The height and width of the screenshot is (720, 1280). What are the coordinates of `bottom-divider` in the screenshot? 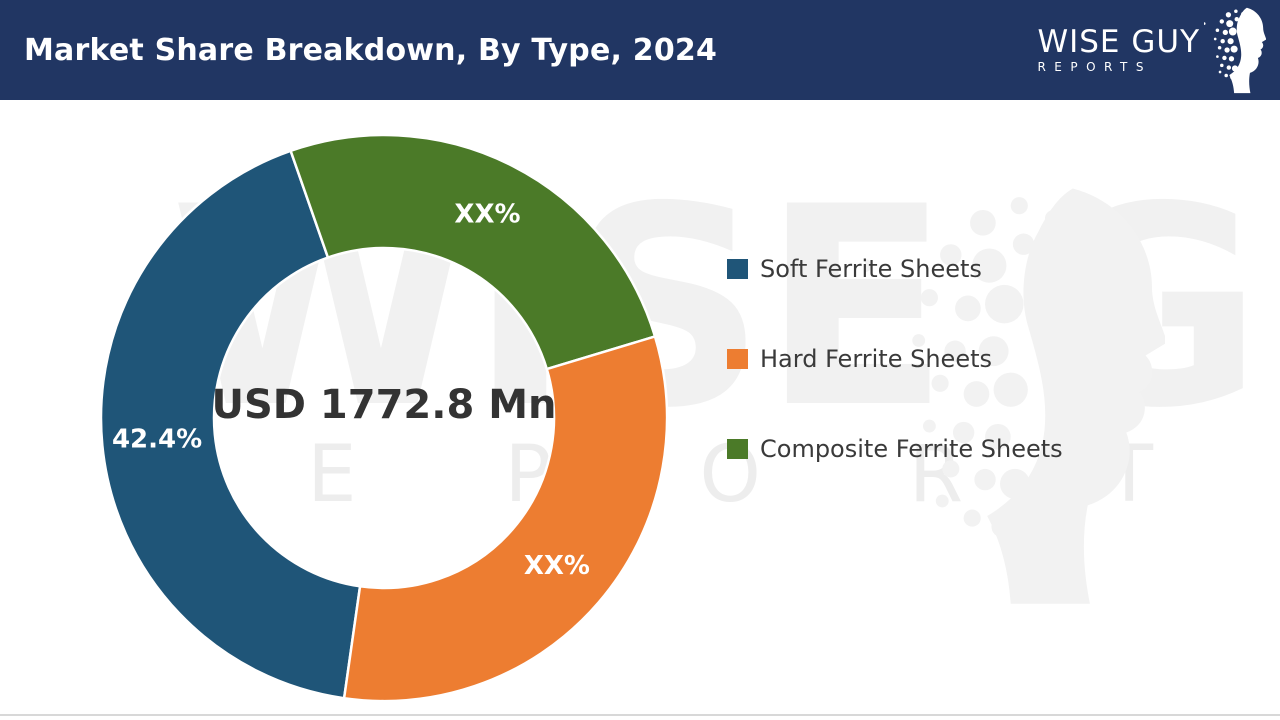 It's located at (640, 715).